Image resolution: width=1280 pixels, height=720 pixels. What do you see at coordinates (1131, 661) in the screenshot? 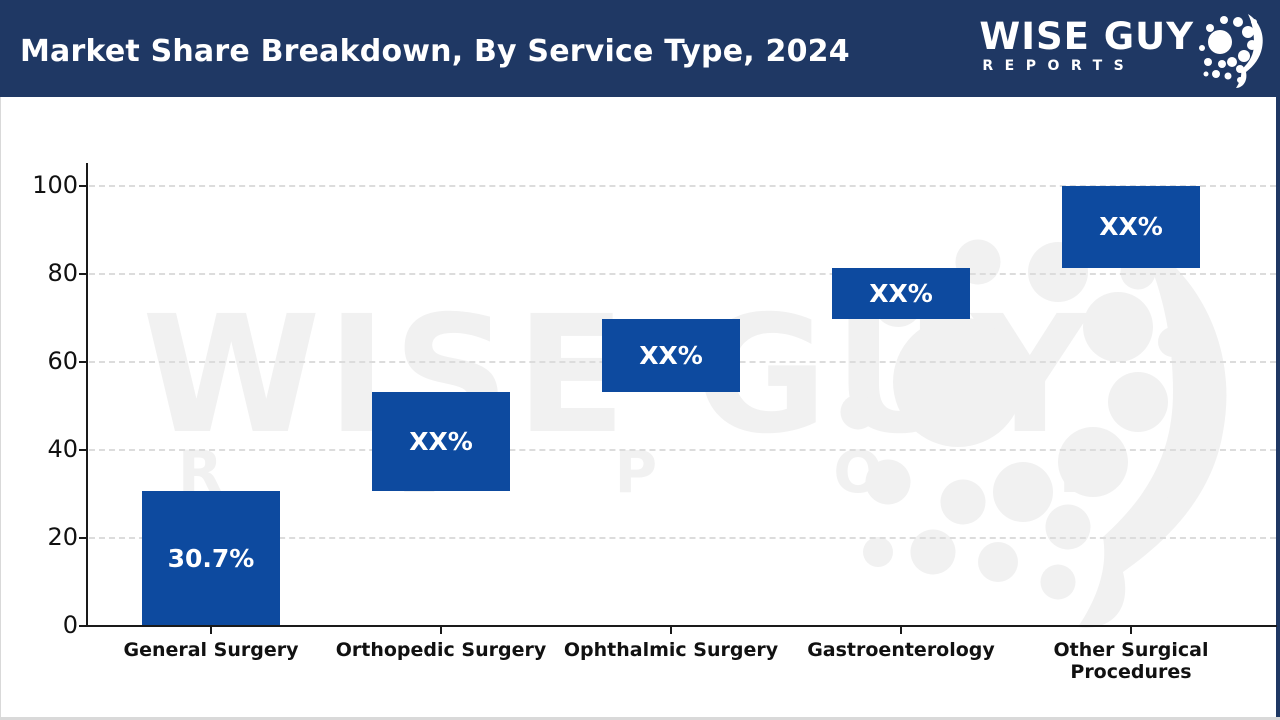
I see `x-tick-label: Other Surgical Procedures` at bounding box center [1131, 661].